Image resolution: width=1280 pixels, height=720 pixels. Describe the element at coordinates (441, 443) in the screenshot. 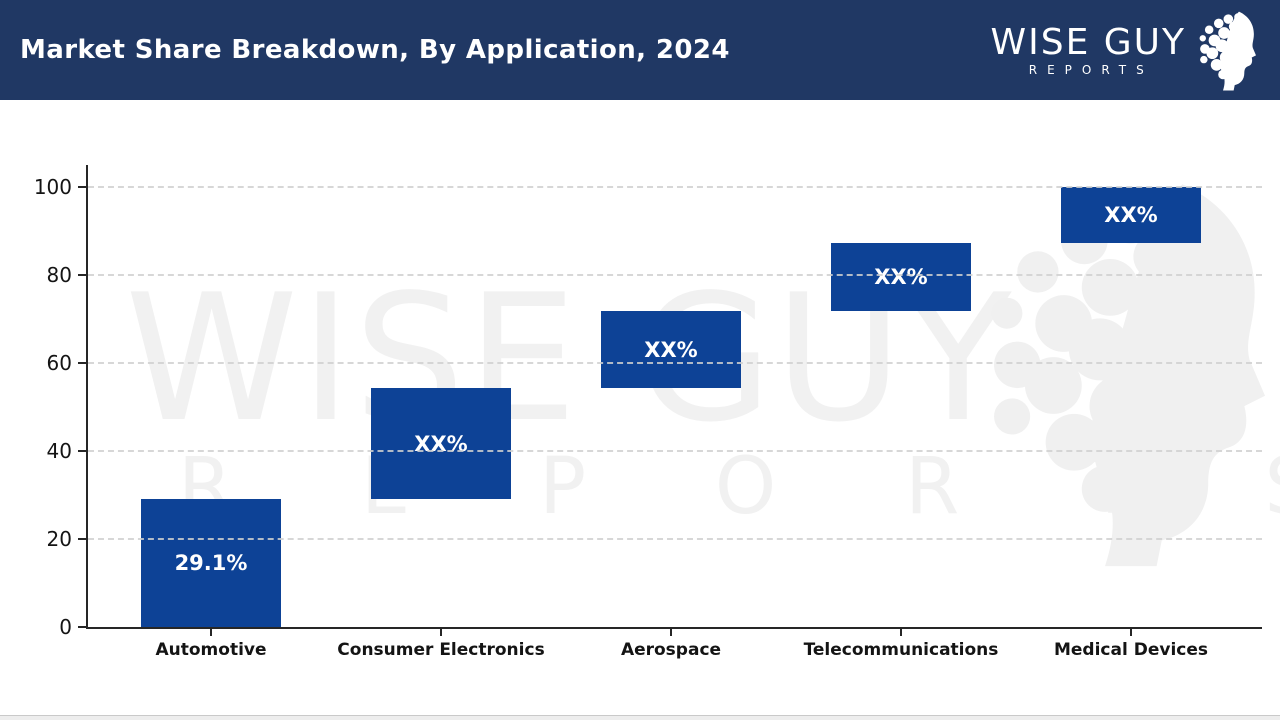

I see `bar-consumer-electronics: XX%` at that location.